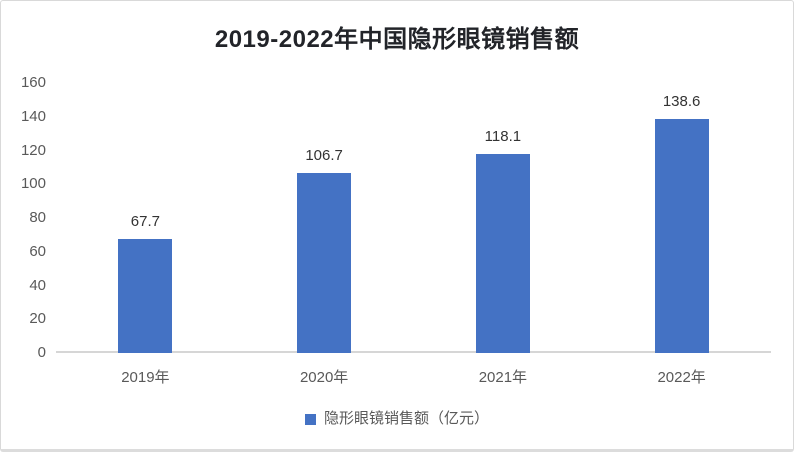 This screenshot has width=794, height=452. Describe the element at coordinates (324, 262) in the screenshot. I see `bar-2020年` at that location.